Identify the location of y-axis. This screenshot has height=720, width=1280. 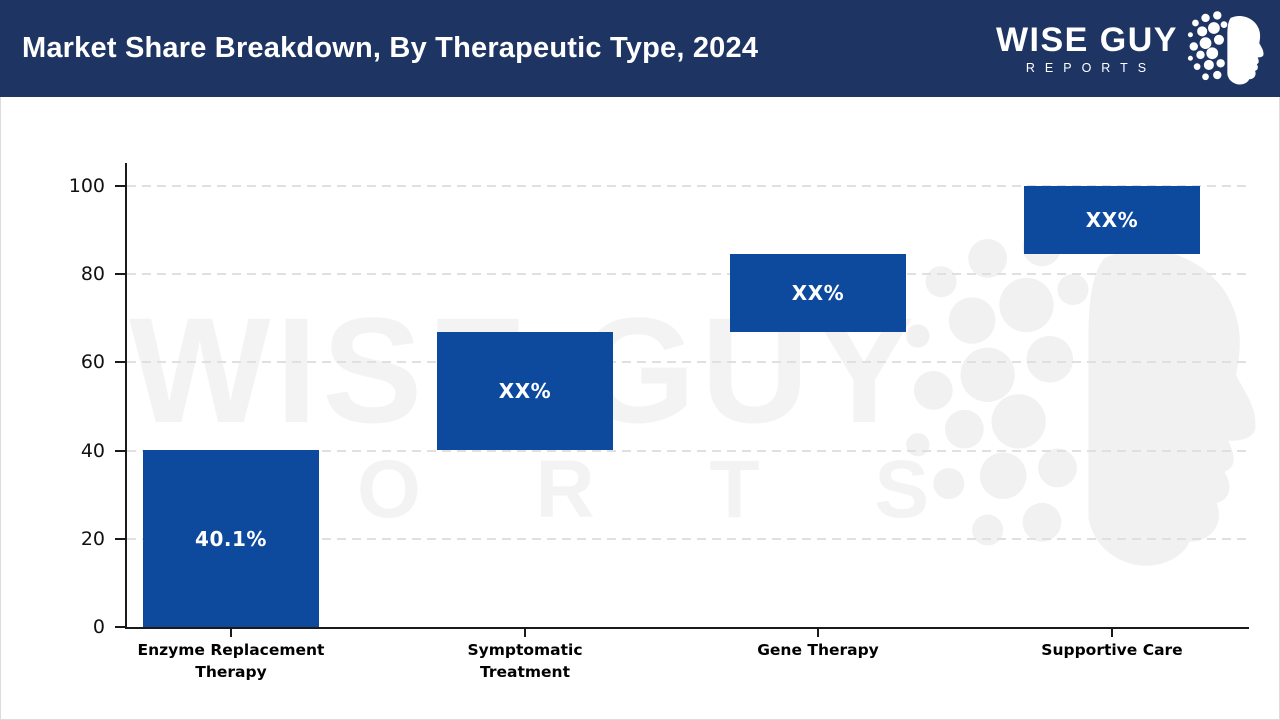
(126, 396).